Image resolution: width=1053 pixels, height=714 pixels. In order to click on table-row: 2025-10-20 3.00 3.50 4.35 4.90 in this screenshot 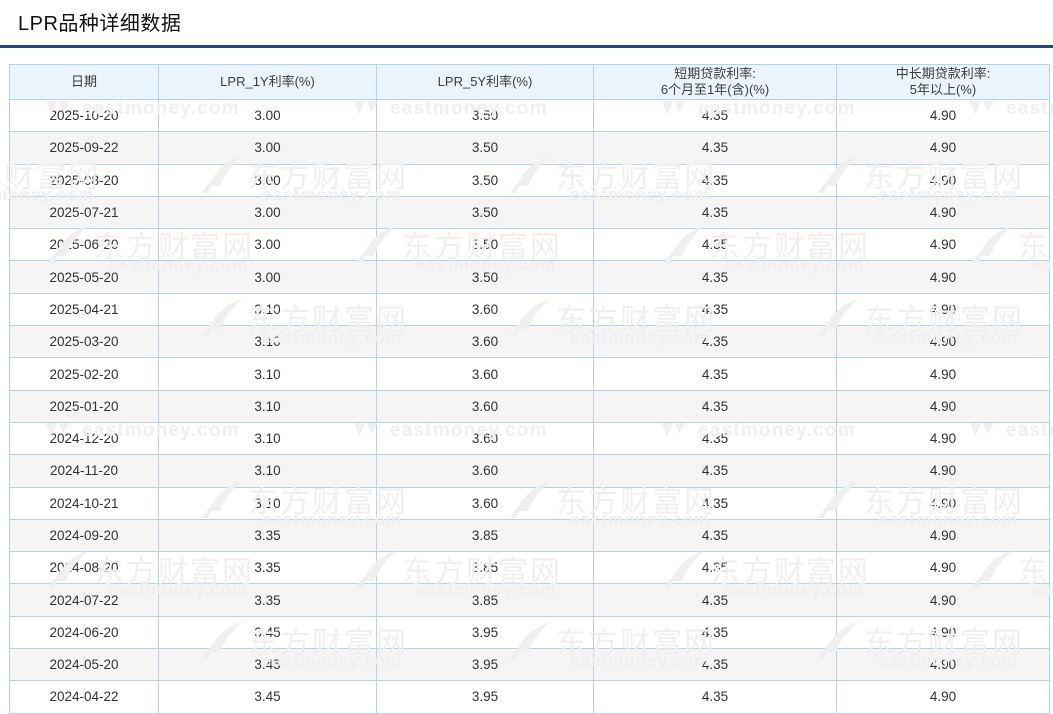, I will do `click(529, 115)`.